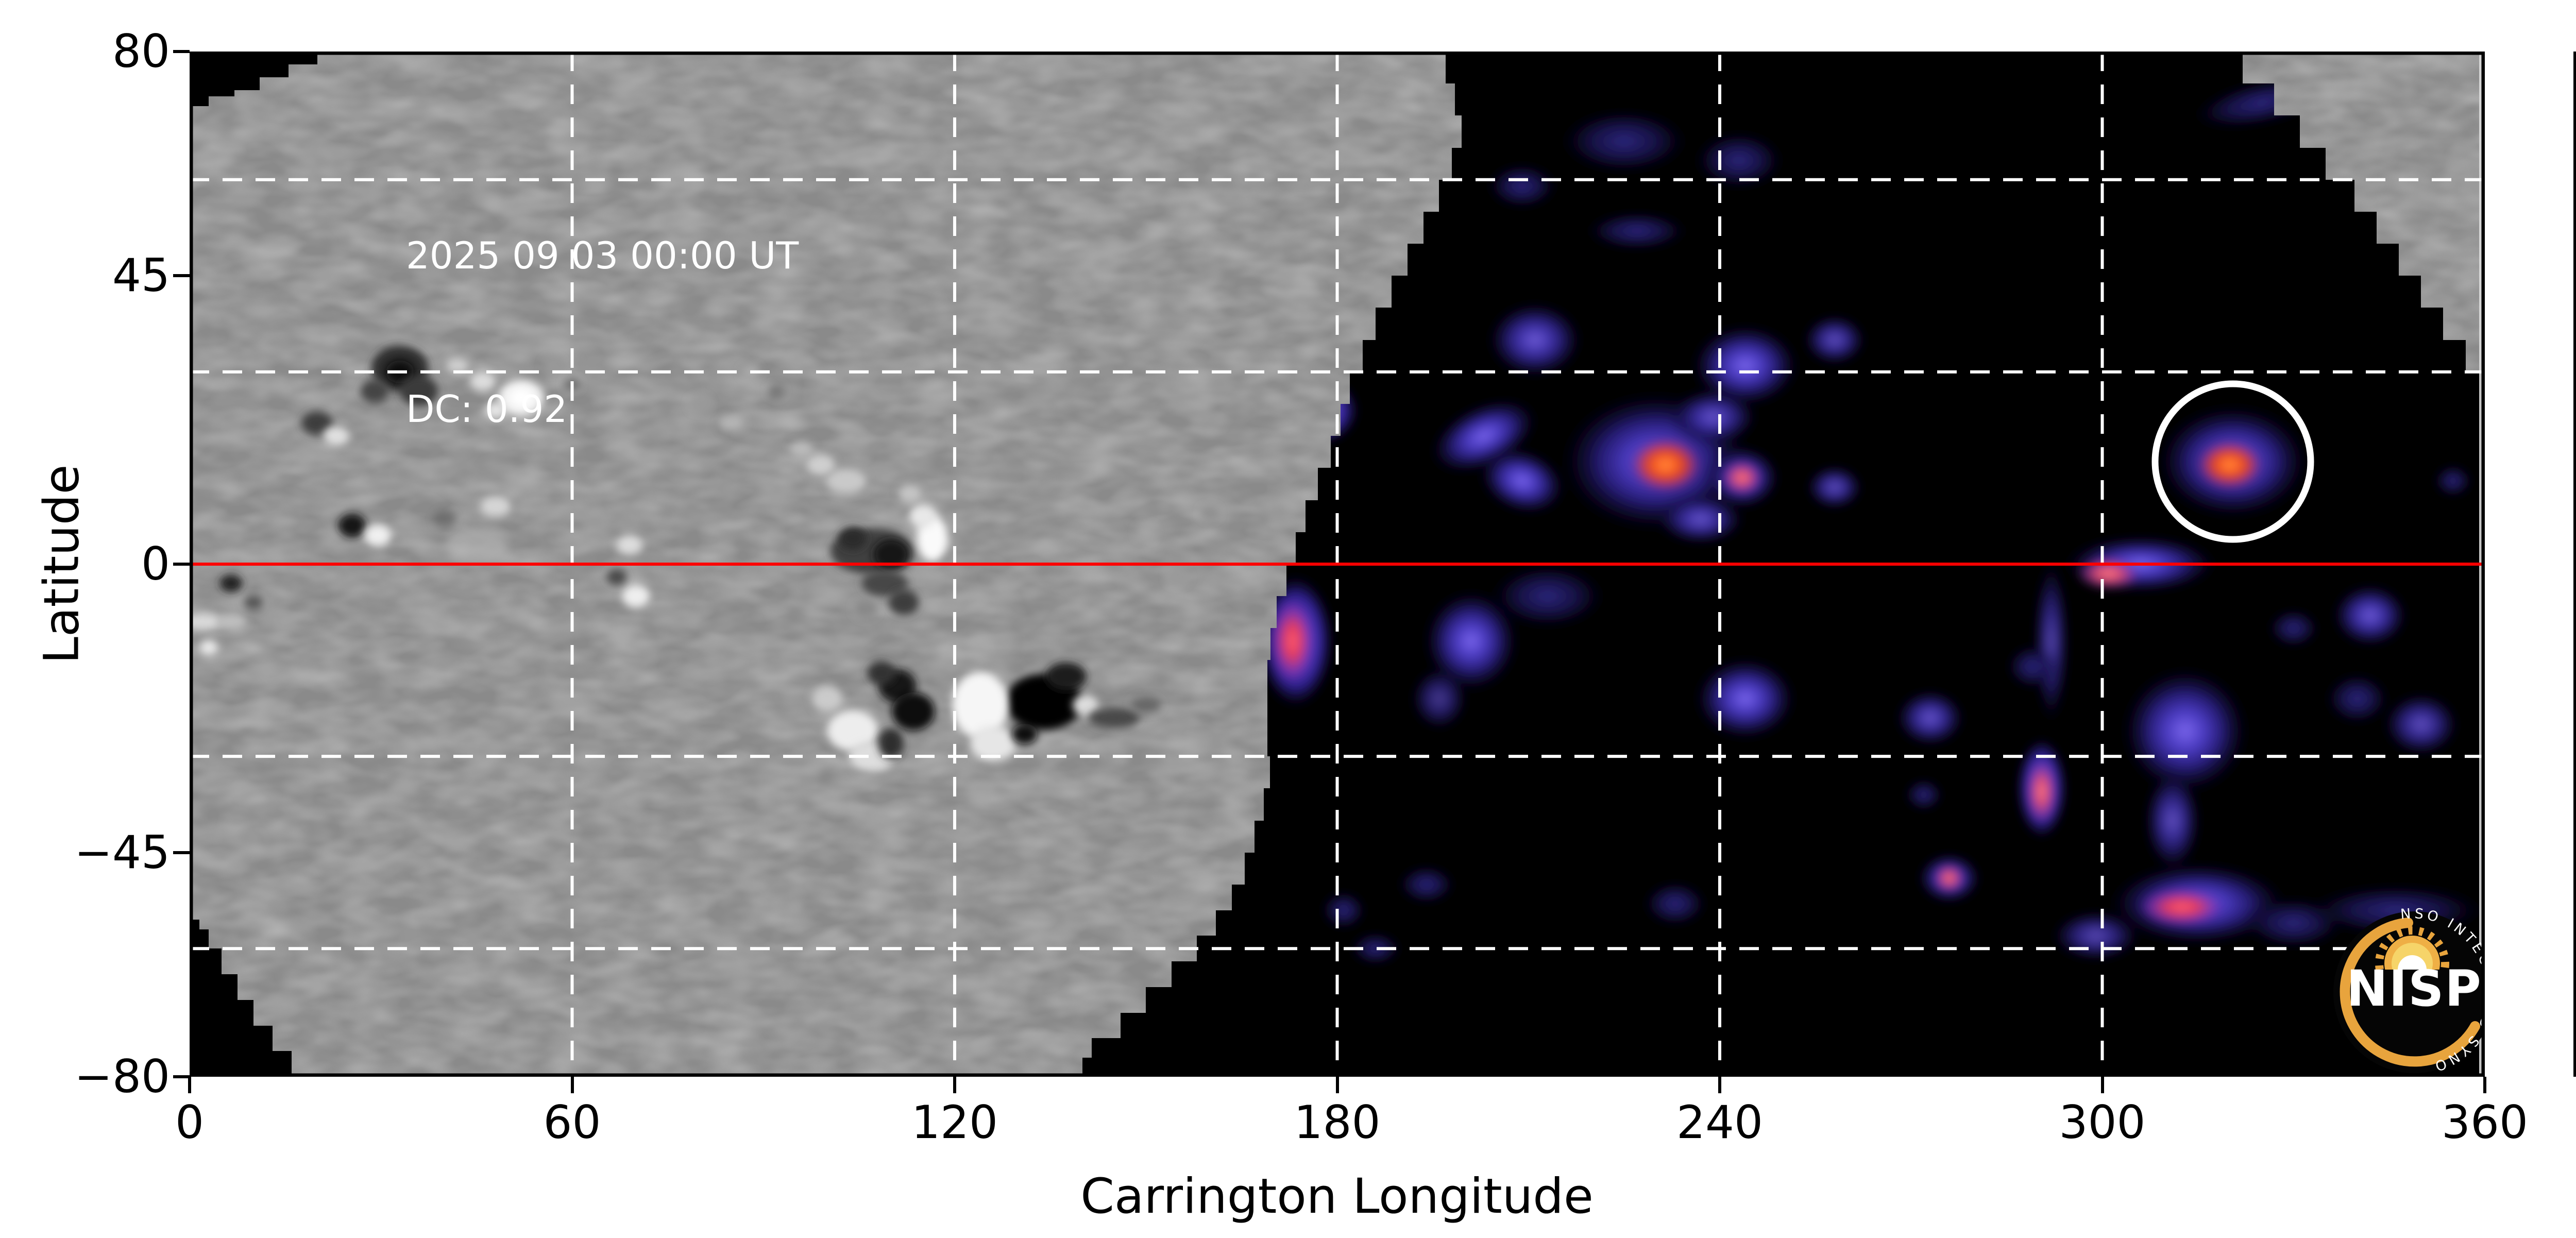 This screenshot has width=2576, height=1238. I want to click on x-tick-label: 120, so click(954, 1122).